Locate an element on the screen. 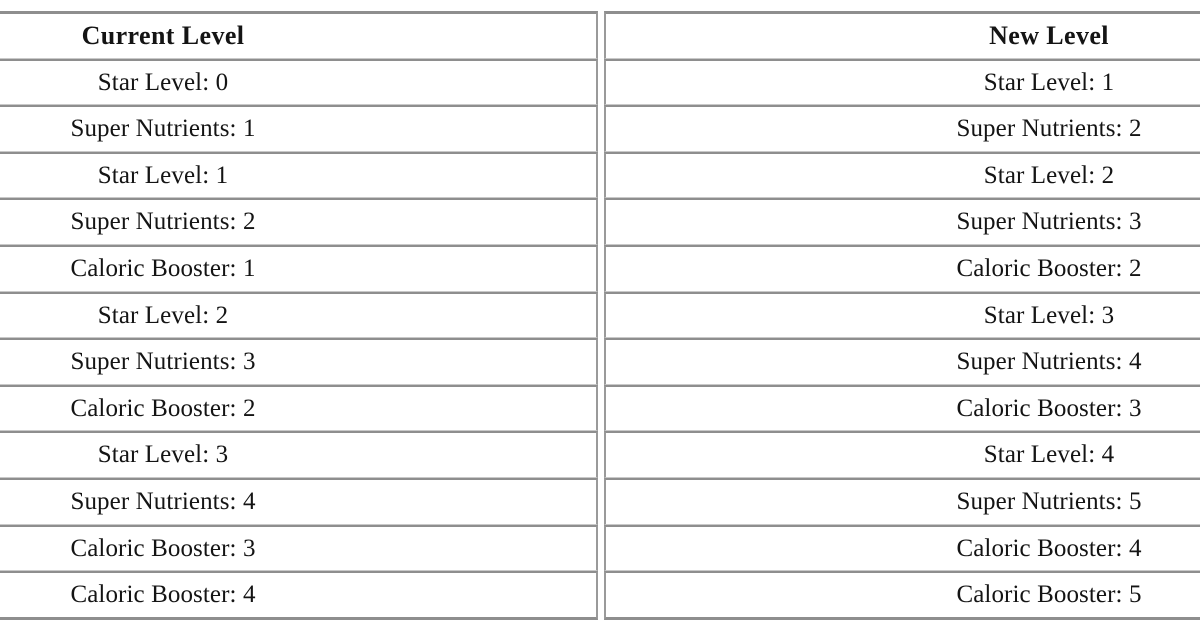  table-cell-level: Star Level: 4 is located at coordinates (902, 454).